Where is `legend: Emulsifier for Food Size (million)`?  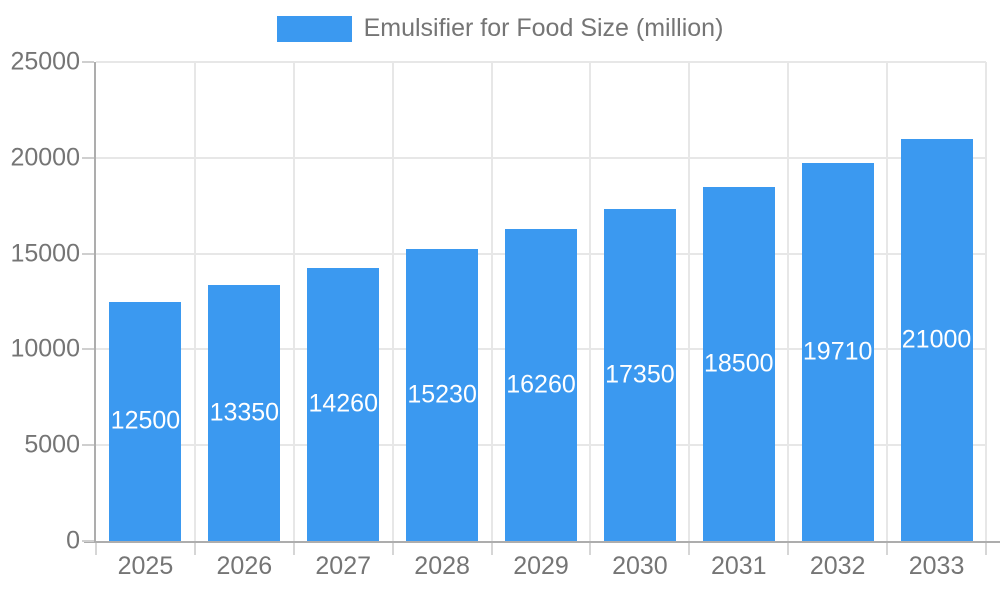
legend: Emulsifier for Food Size (million) is located at coordinates (500, 28).